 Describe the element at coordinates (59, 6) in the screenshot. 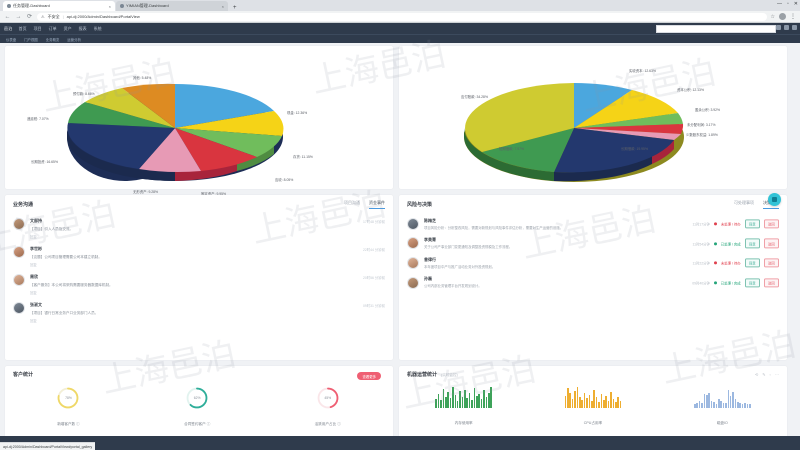

I see `browser-tab-0: 任务管理-Dashboard ×` at that location.